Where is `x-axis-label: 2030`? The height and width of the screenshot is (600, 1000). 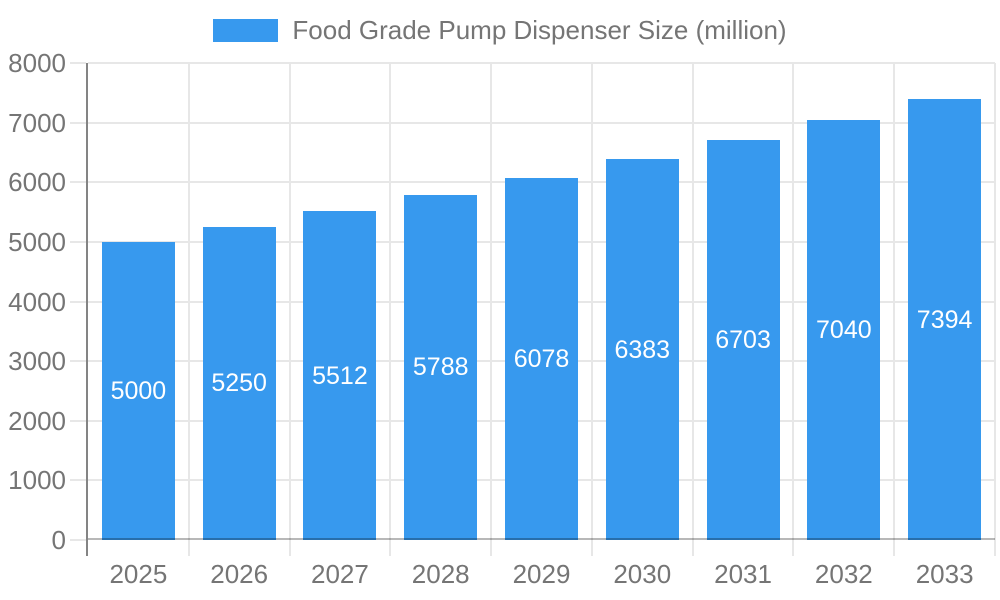
x-axis-label: 2030 is located at coordinates (642, 574).